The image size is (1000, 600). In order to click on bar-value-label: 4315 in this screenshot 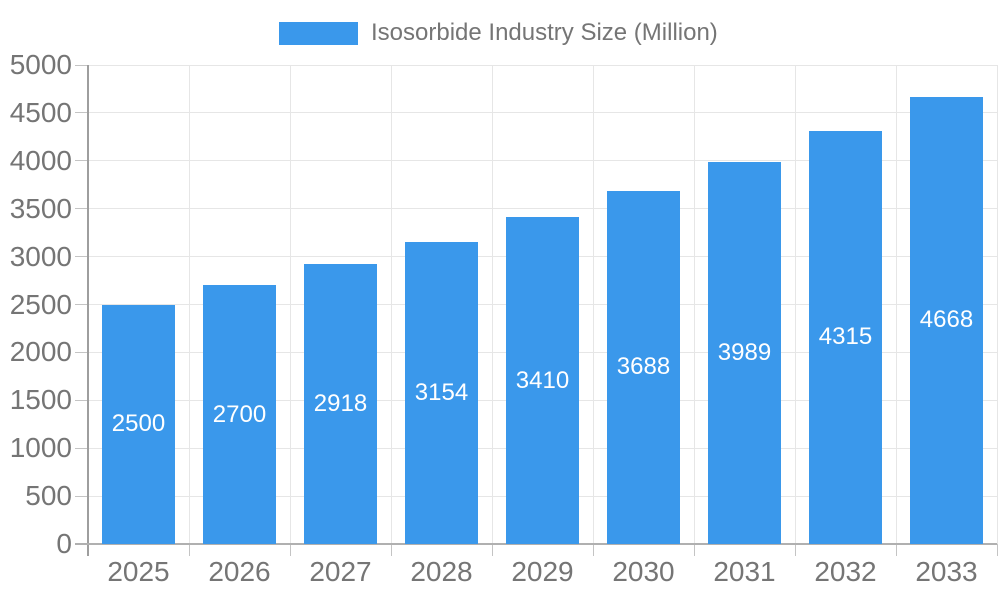, I will do `click(845, 337)`.